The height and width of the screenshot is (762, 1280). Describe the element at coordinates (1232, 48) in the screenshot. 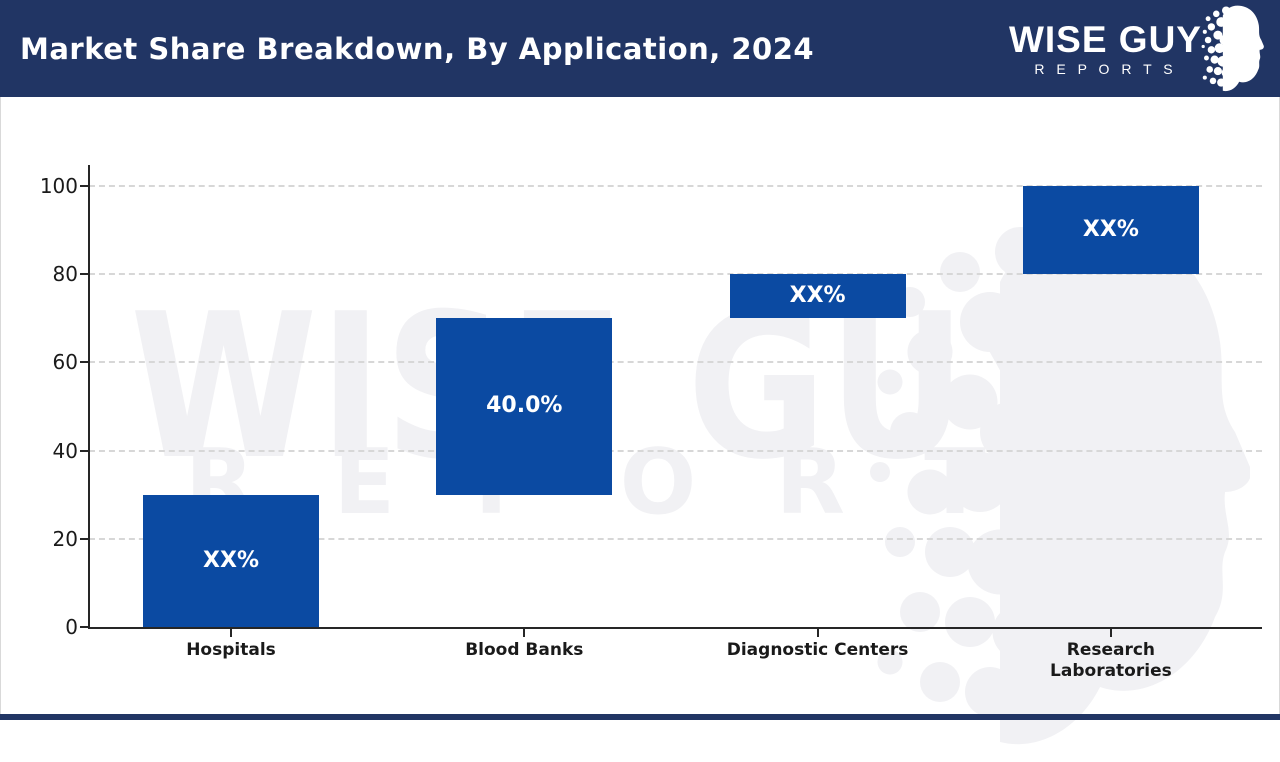

I see `face-dots-icon` at that location.